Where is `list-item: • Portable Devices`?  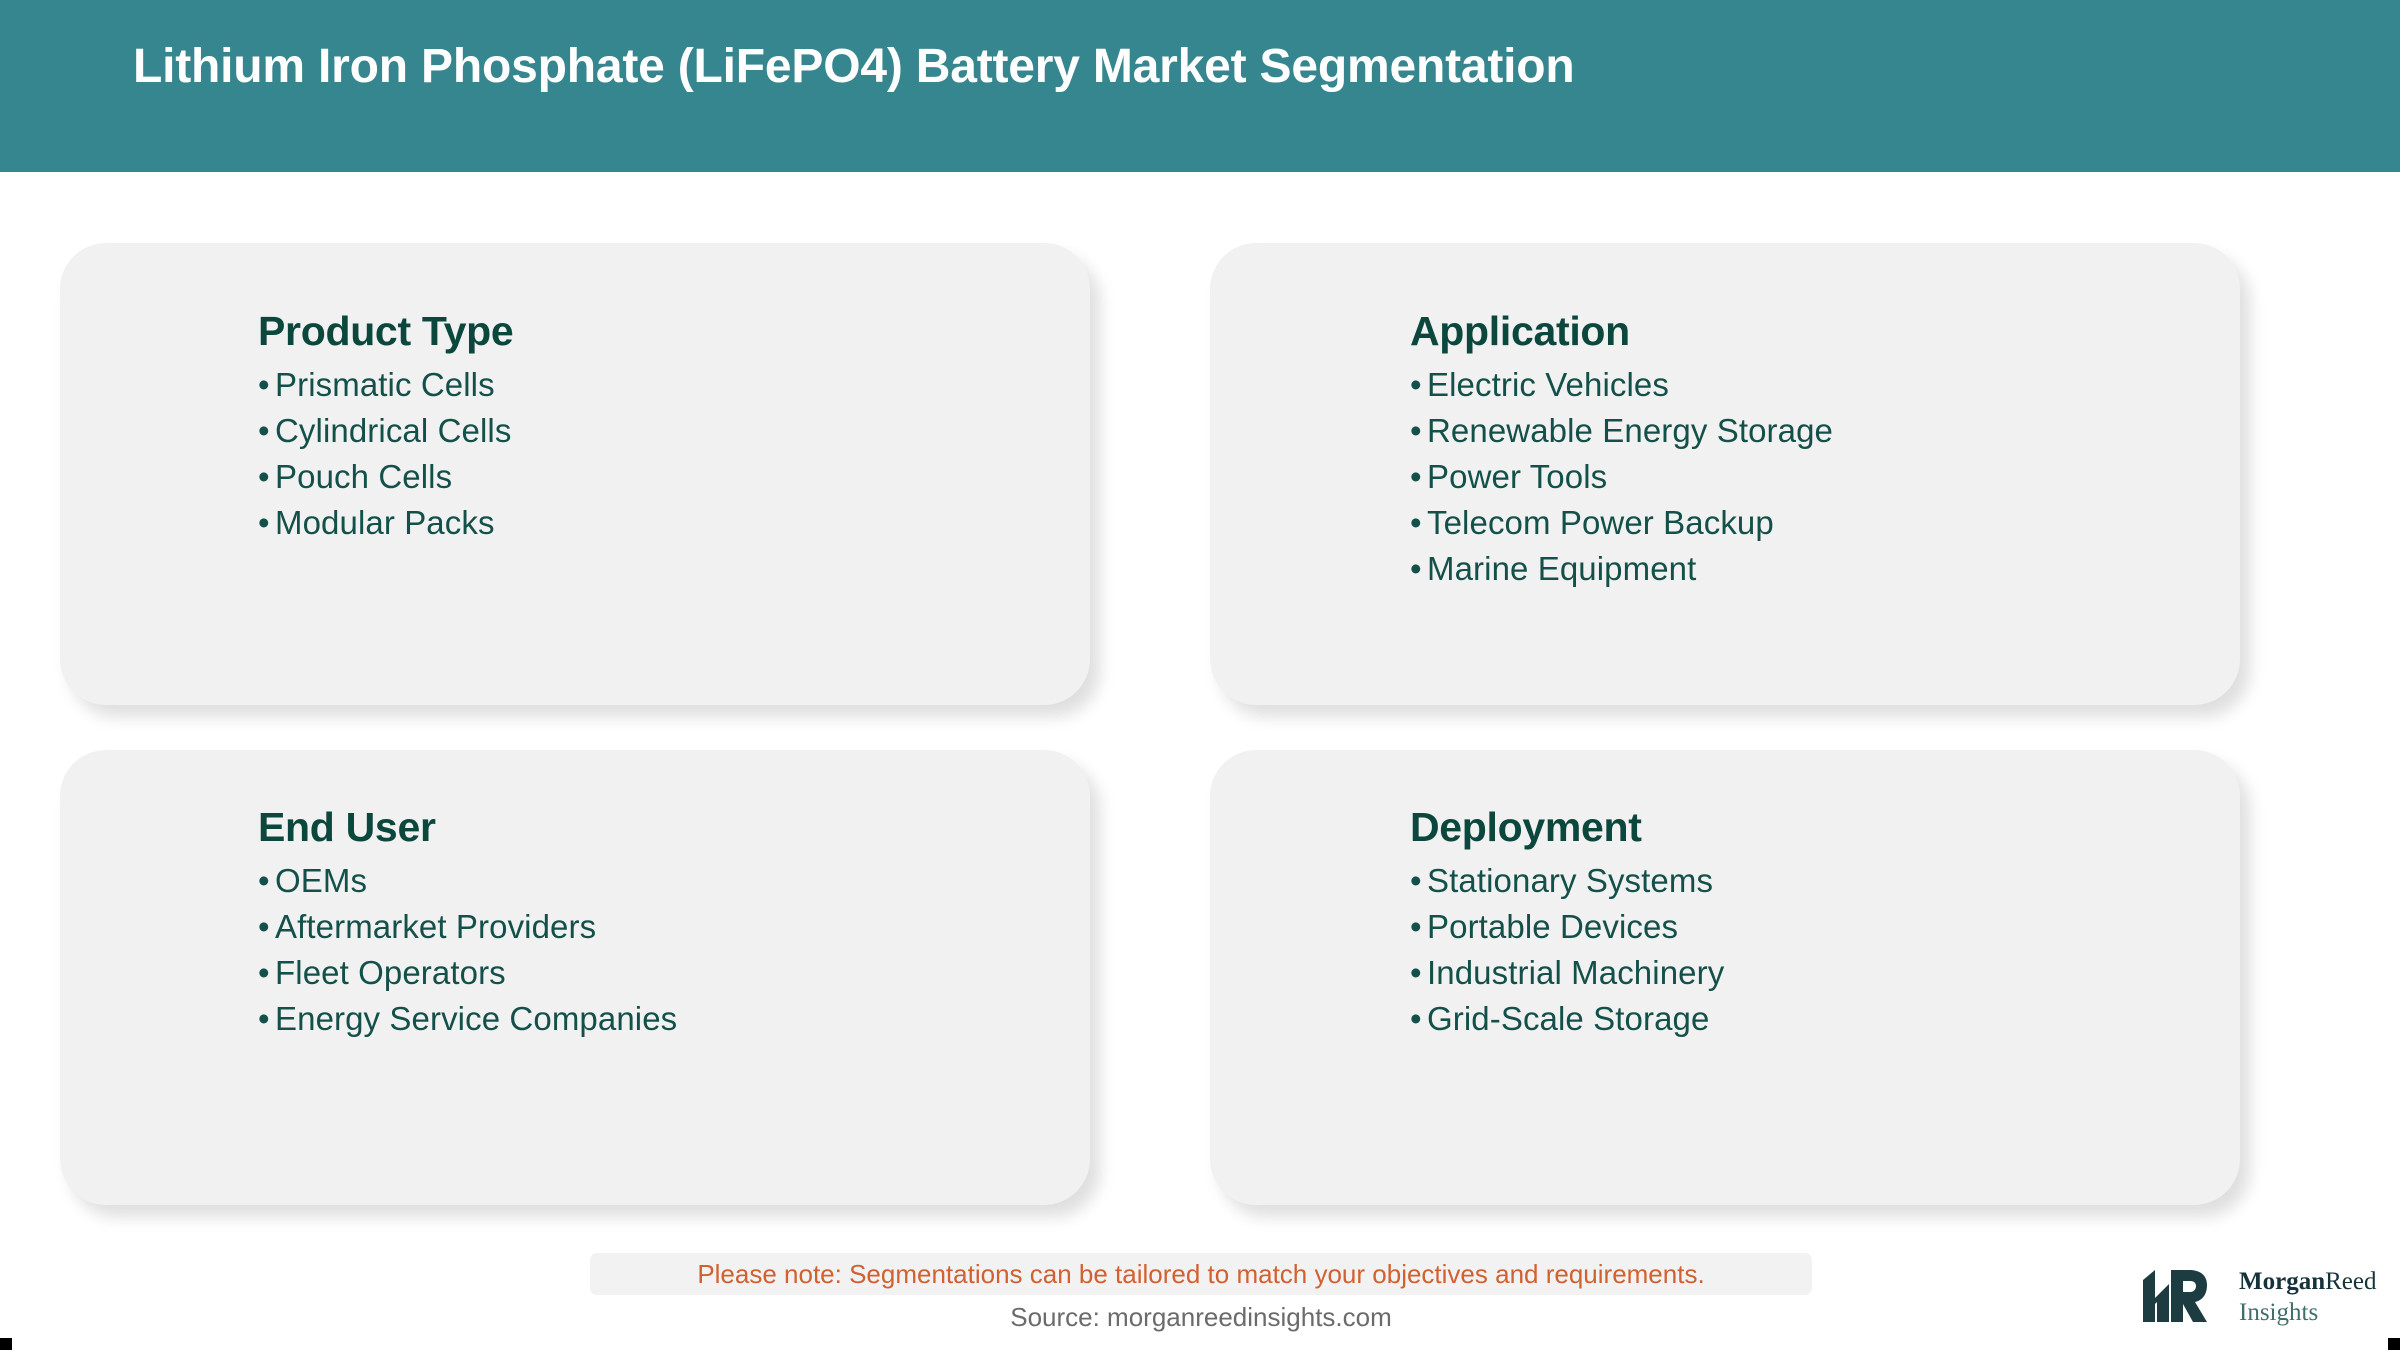
list-item: • Portable Devices is located at coordinates (1805, 927).